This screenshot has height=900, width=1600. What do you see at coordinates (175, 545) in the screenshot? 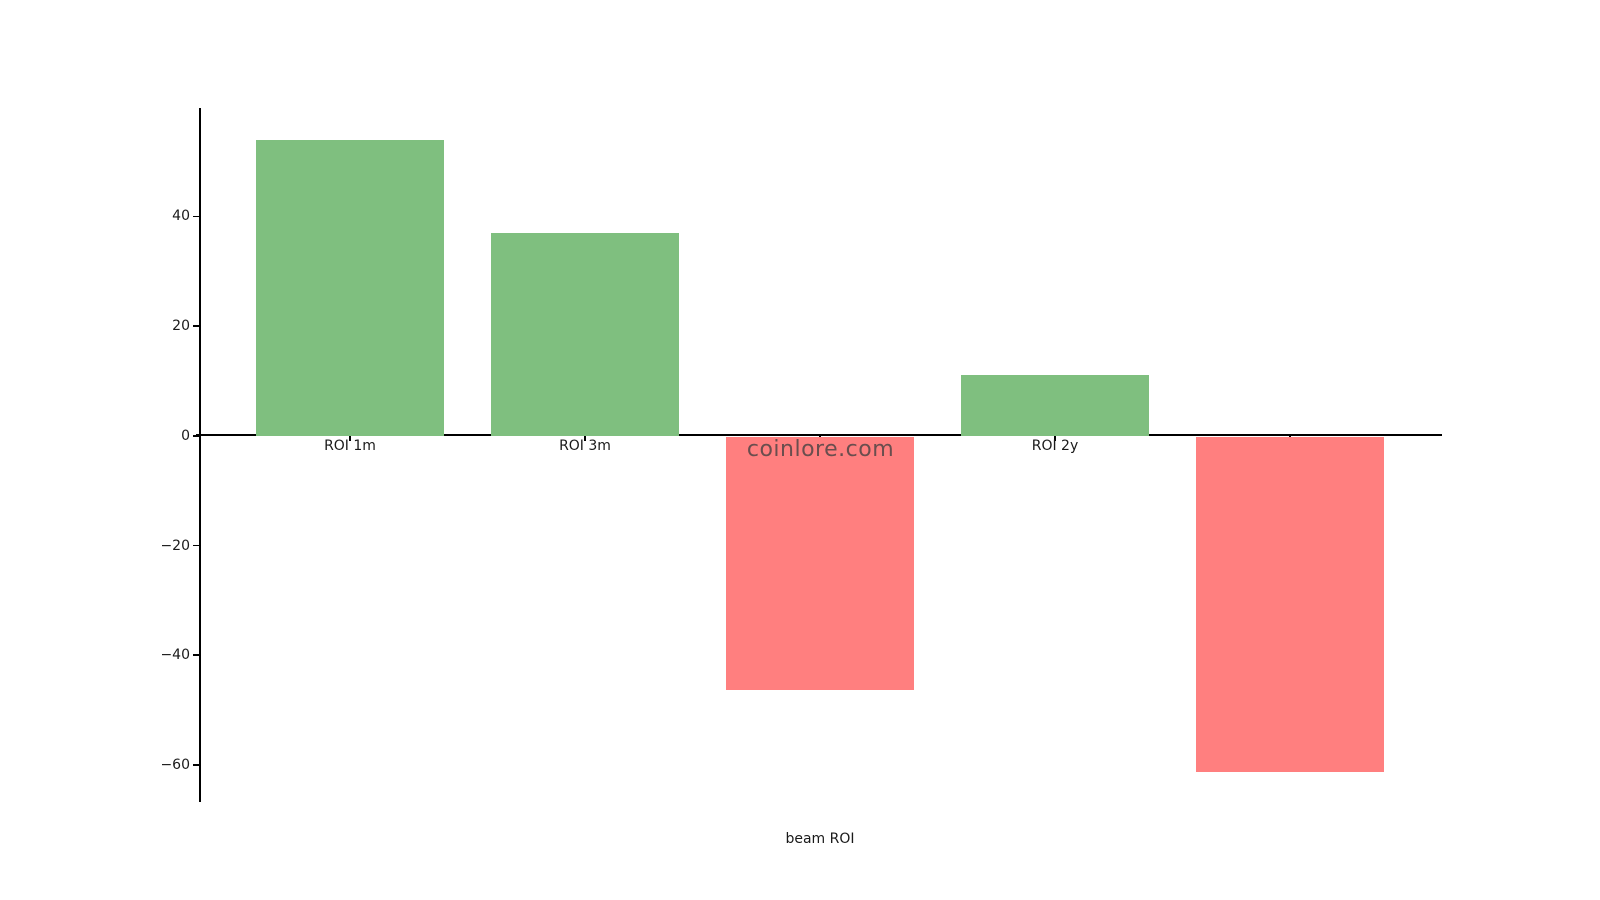
I see `y-tick-label: −20` at bounding box center [175, 545].